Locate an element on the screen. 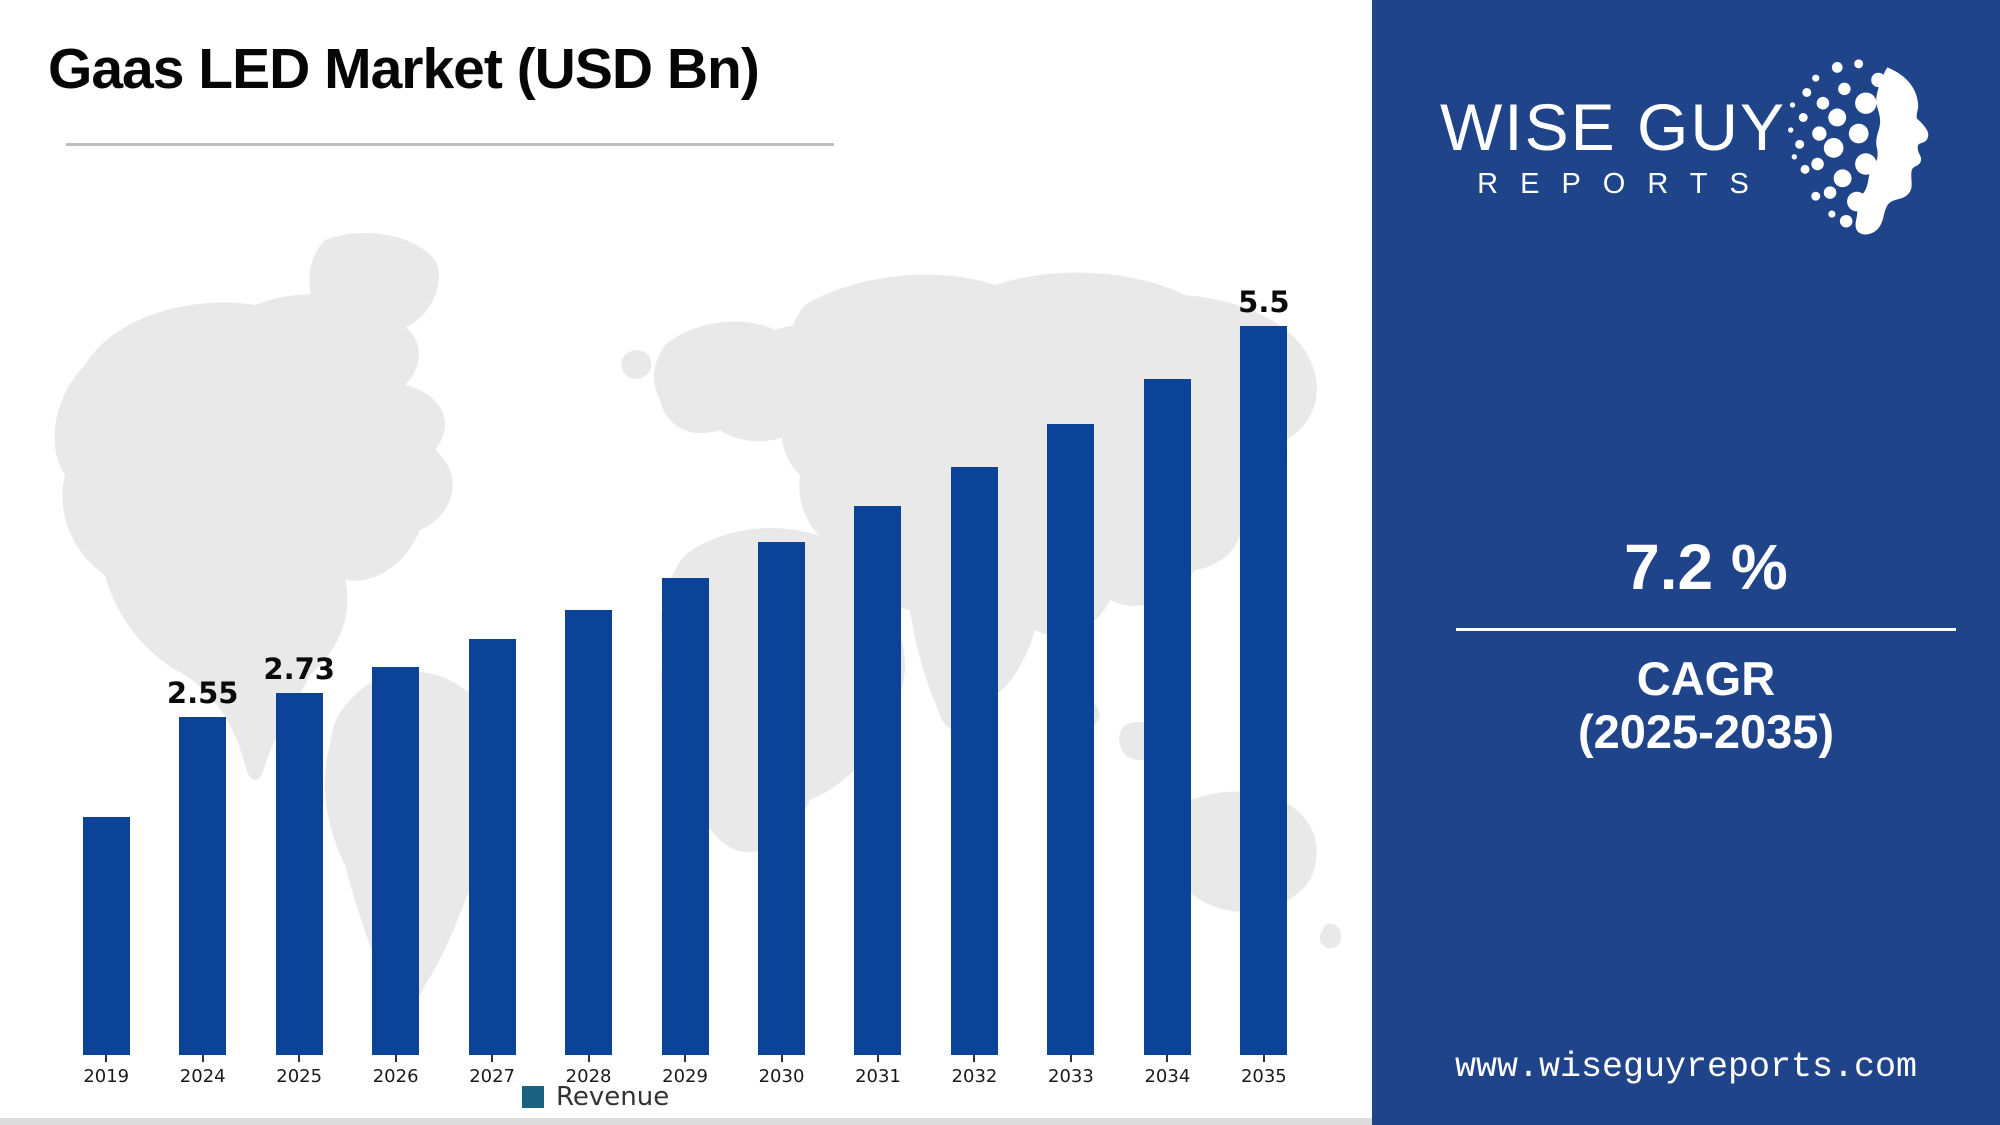 This screenshot has height=1125, width=2000. bar-column-2033 is located at coordinates (1071, 665).